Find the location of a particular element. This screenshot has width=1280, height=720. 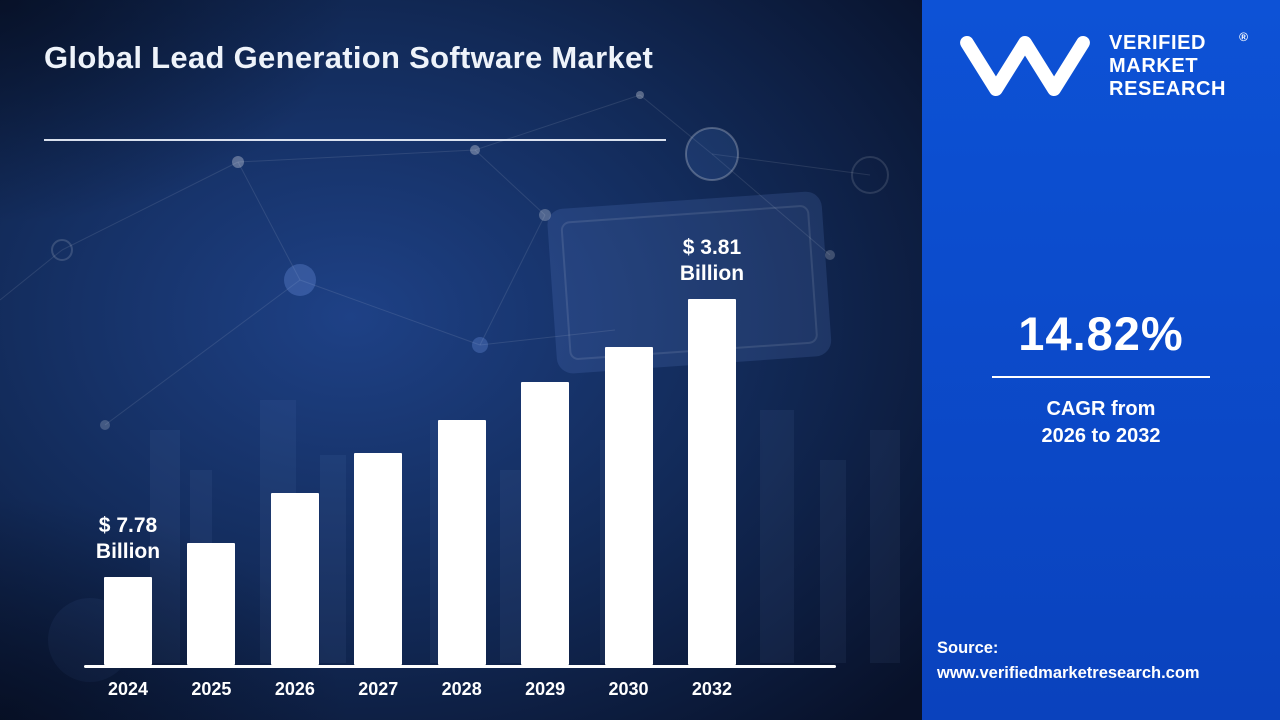

brand-name-line: RESEARCH is located at coordinates (1168, 89).